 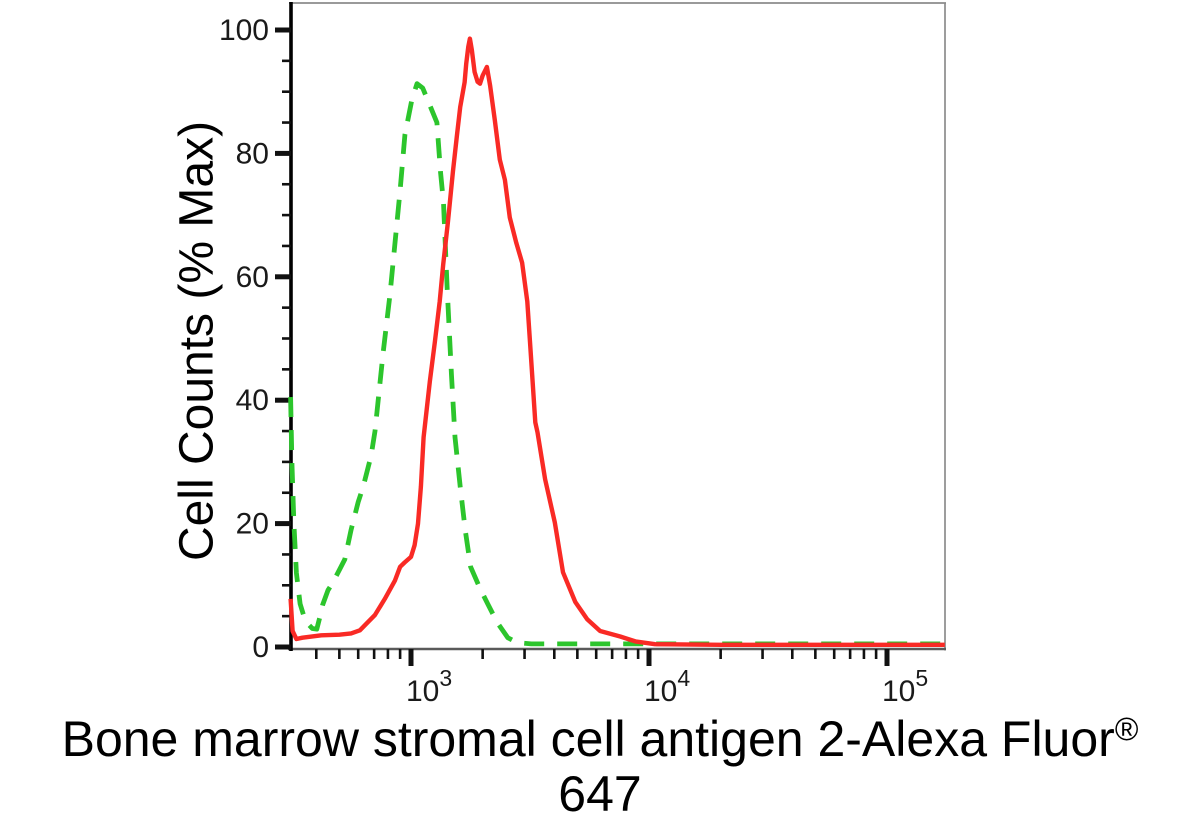 What do you see at coordinates (252, 277) in the screenshot?
I see `y-tick-label: 60` at bounding box center [252, 277].